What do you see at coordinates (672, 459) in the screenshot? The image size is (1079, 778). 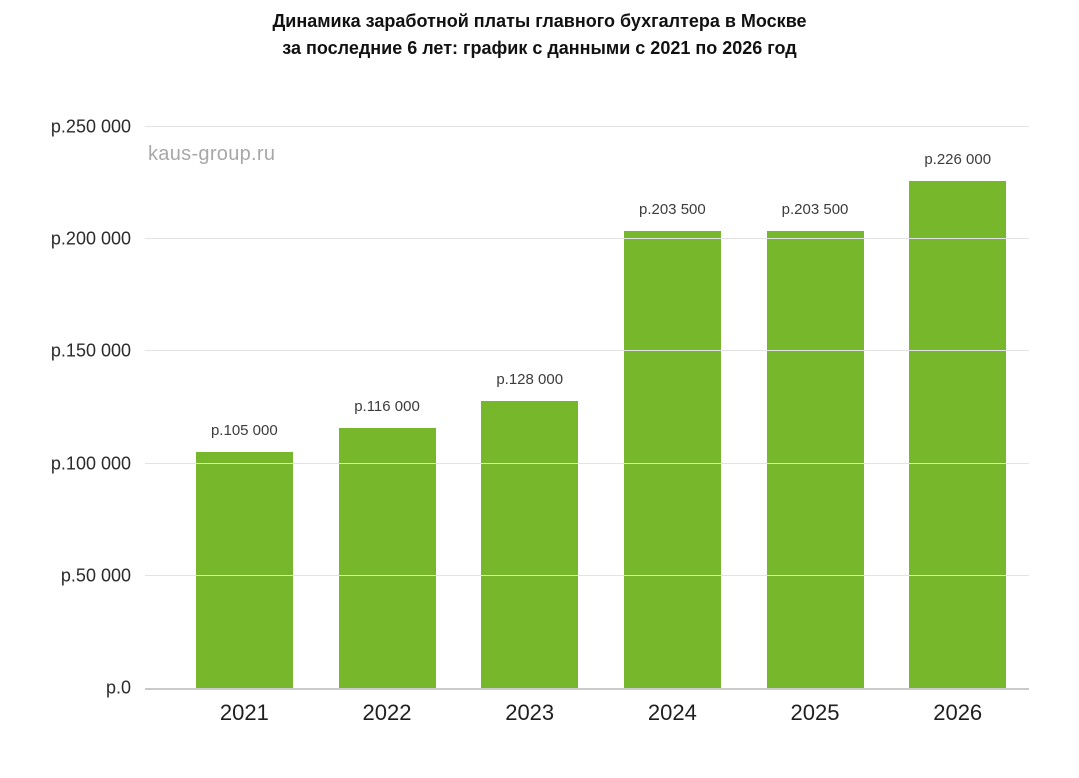 I see `bar-2024` at bounding box center [672, 459].